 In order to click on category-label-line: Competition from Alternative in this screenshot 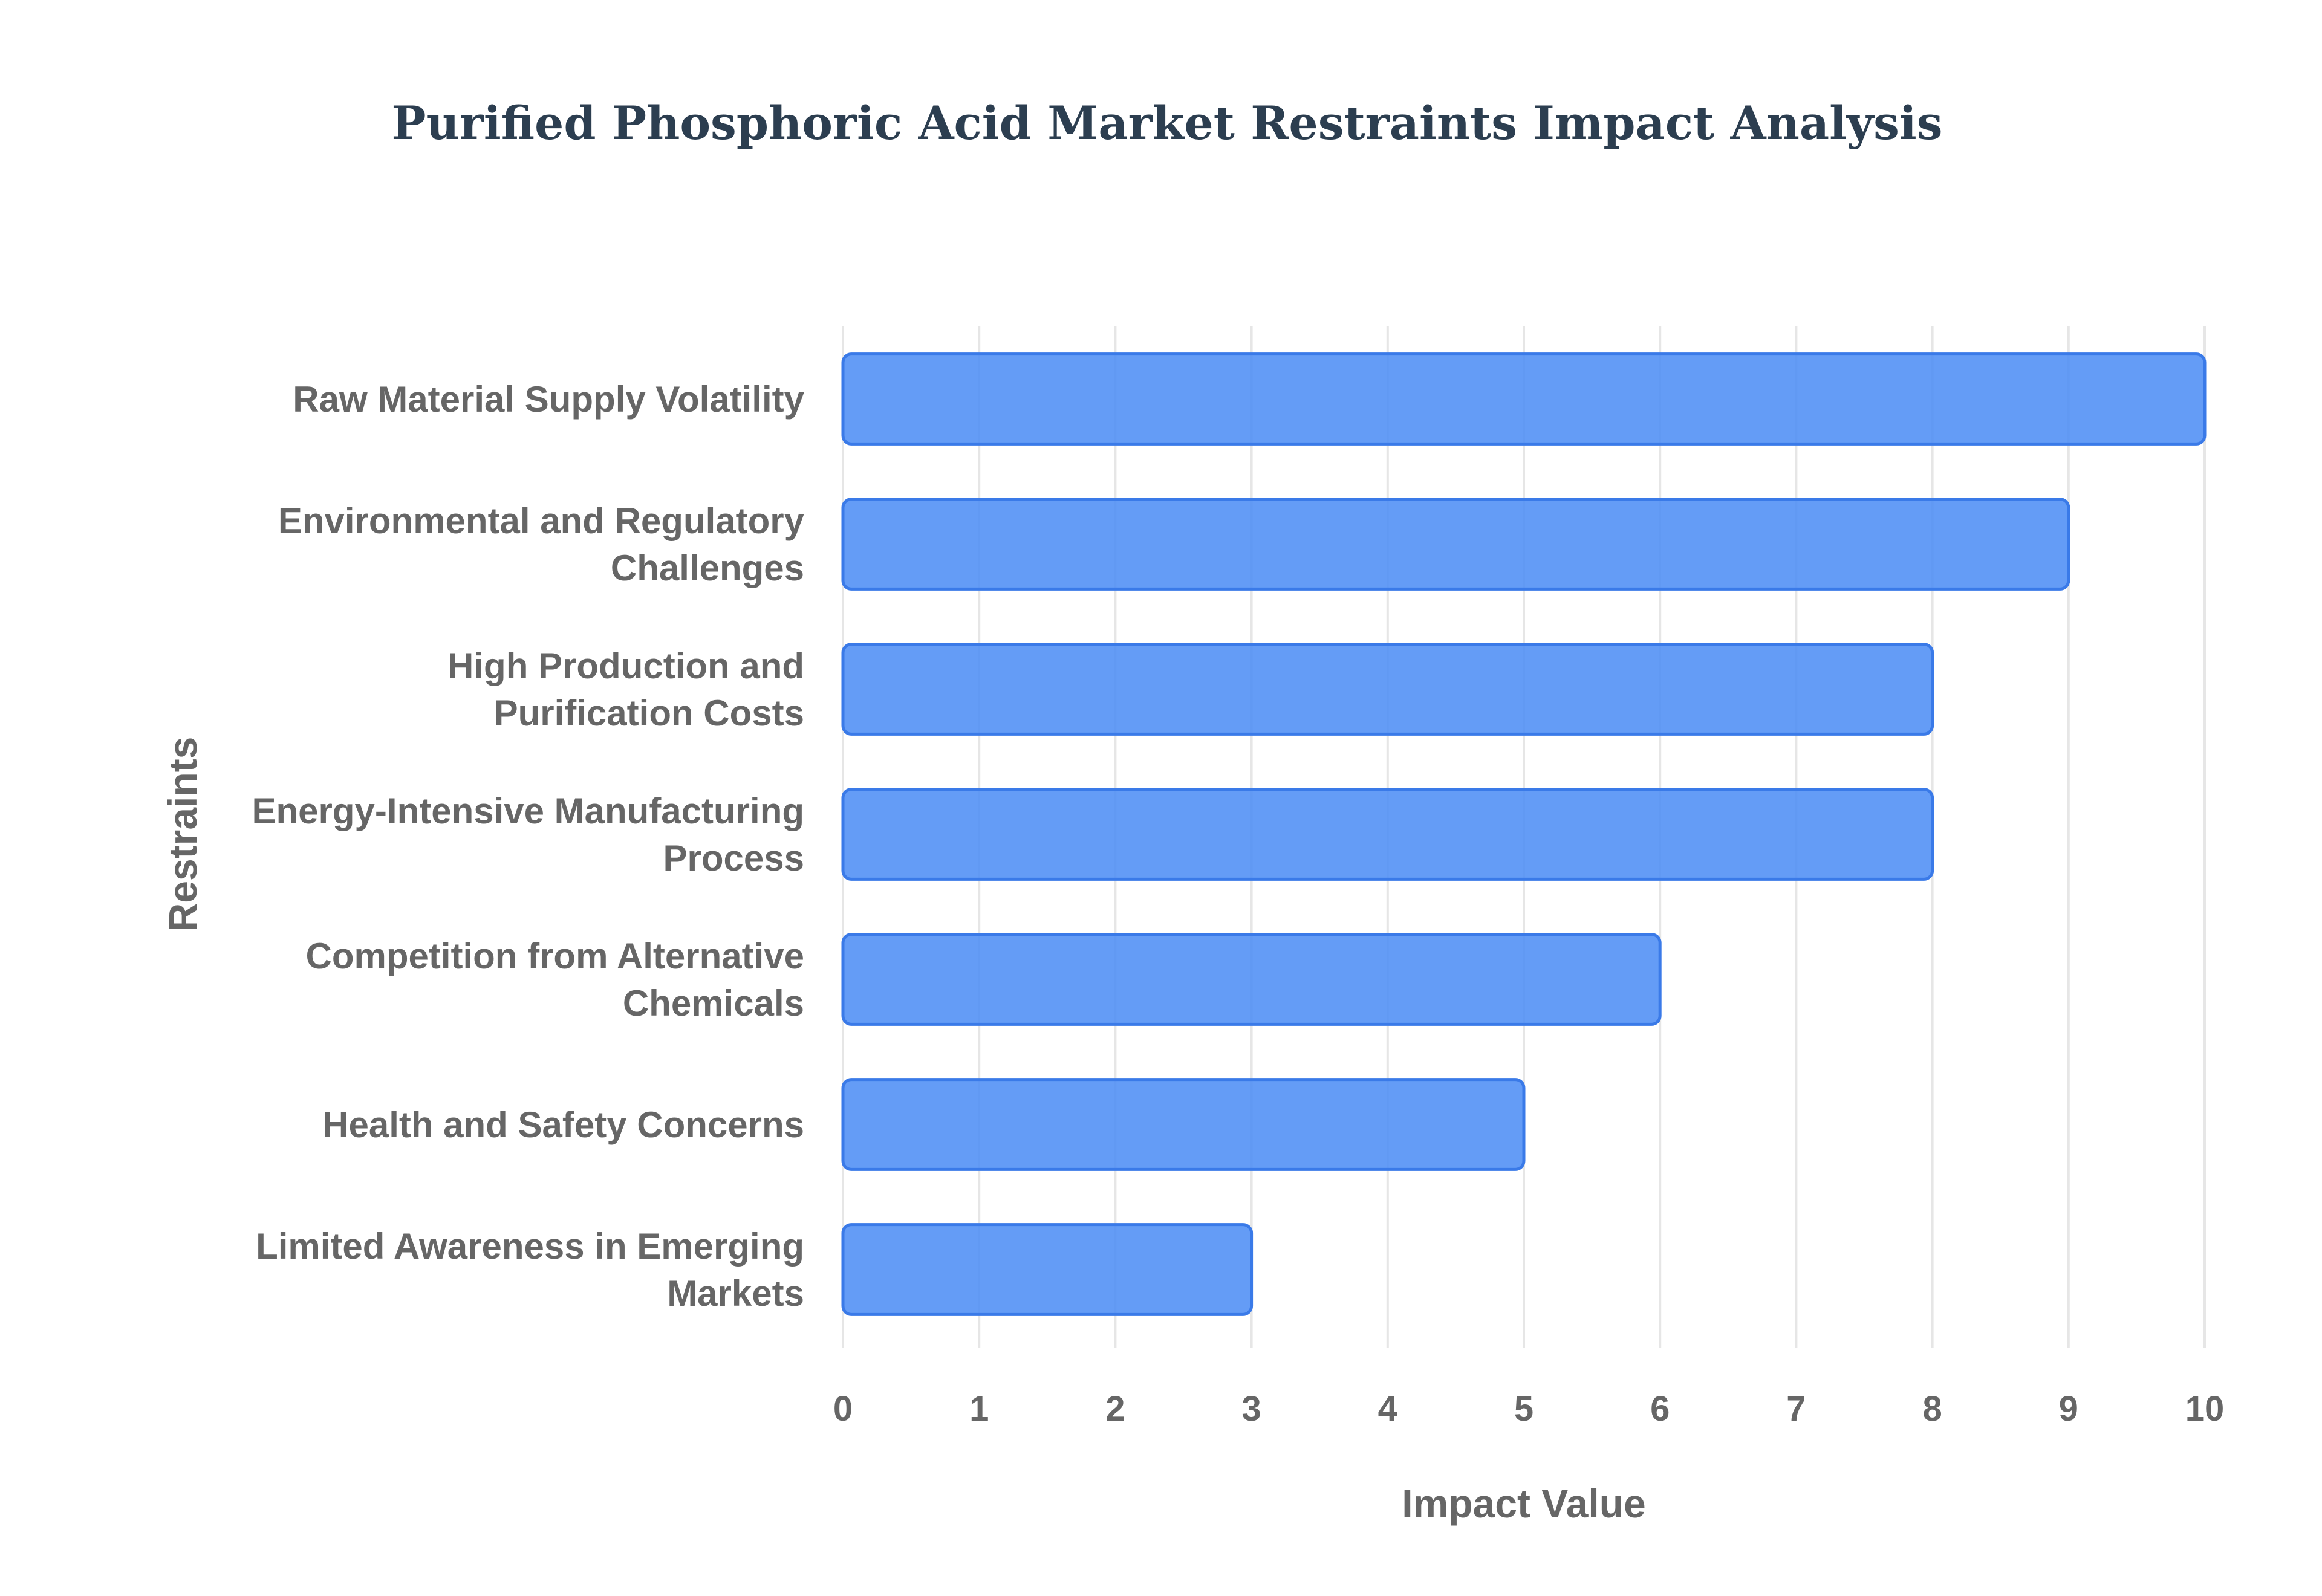, I will do `click(554, 956)`.